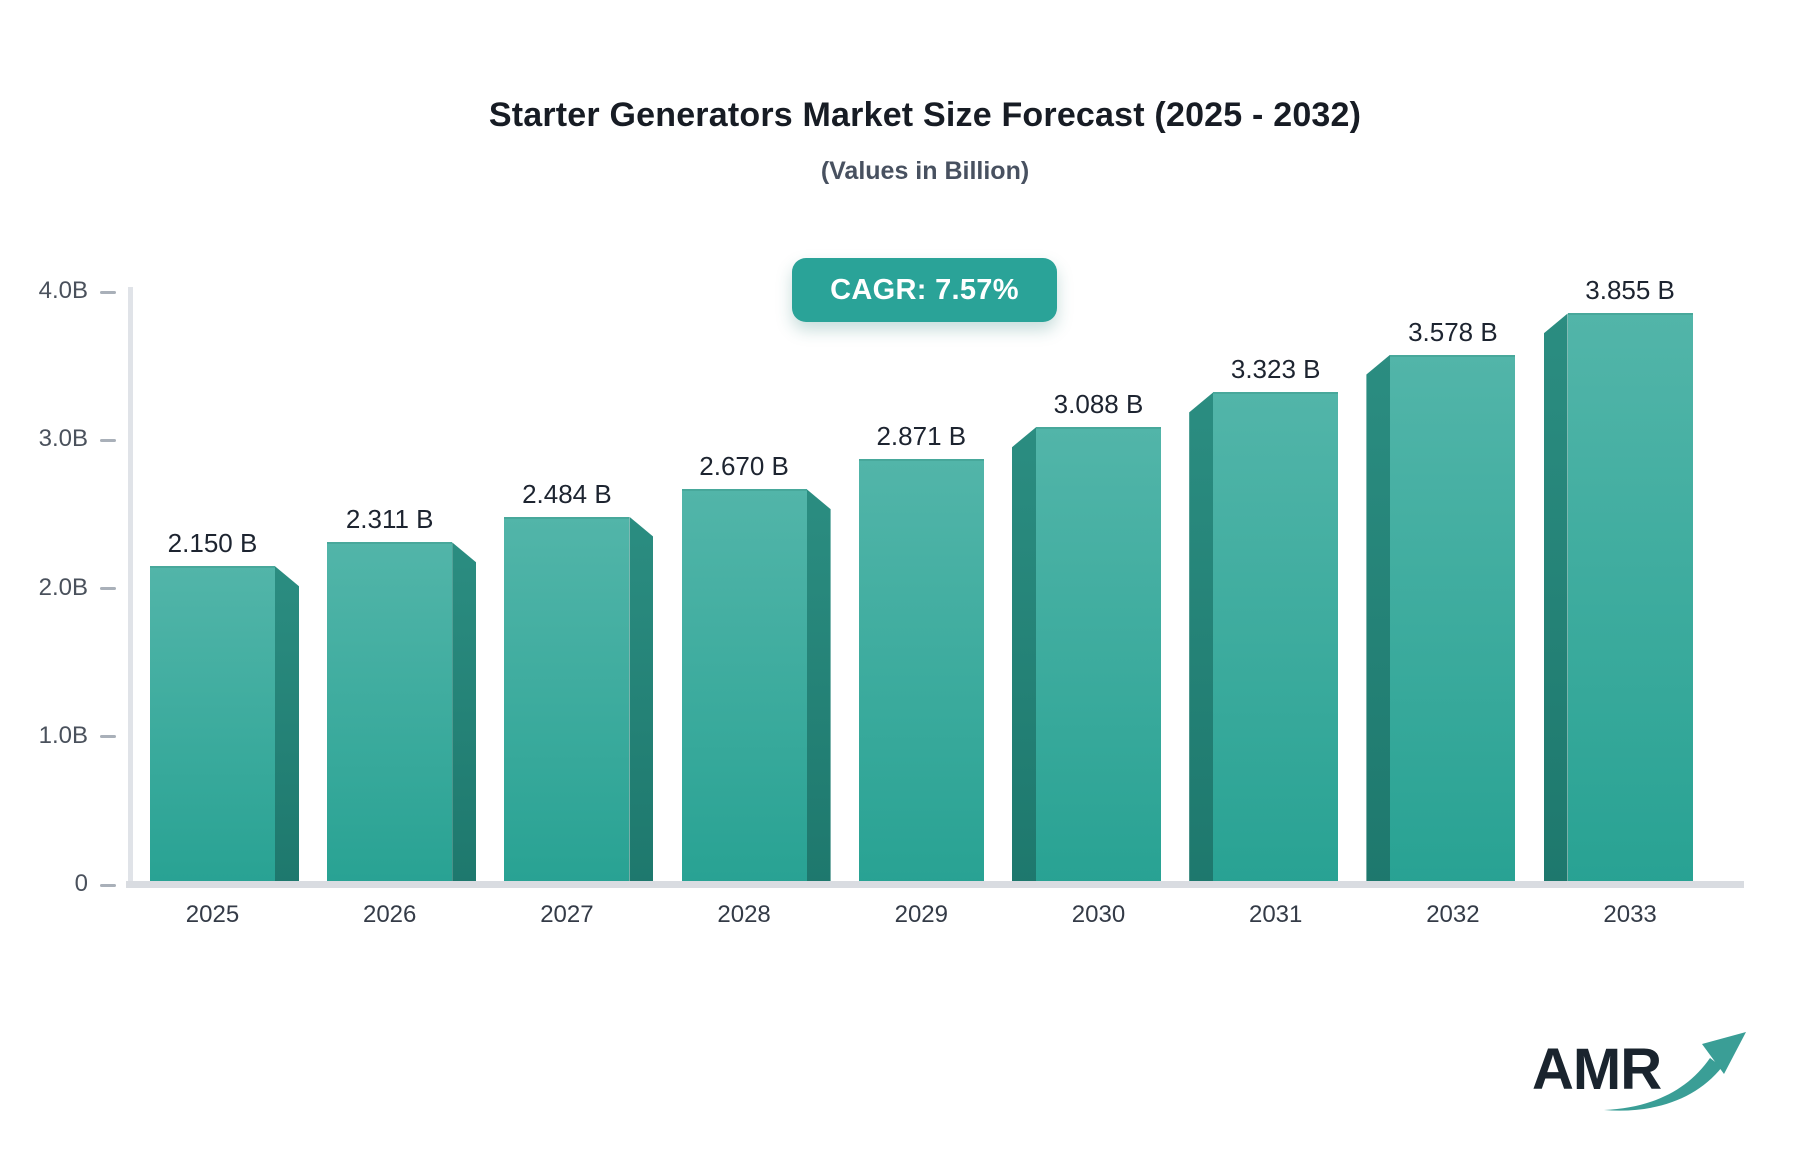 Image resolution: width=1800 pixels, height=1156 pixels. Describe the element at coordinates (567, 701) in the screenshot. I see `bar-2027` at that location.